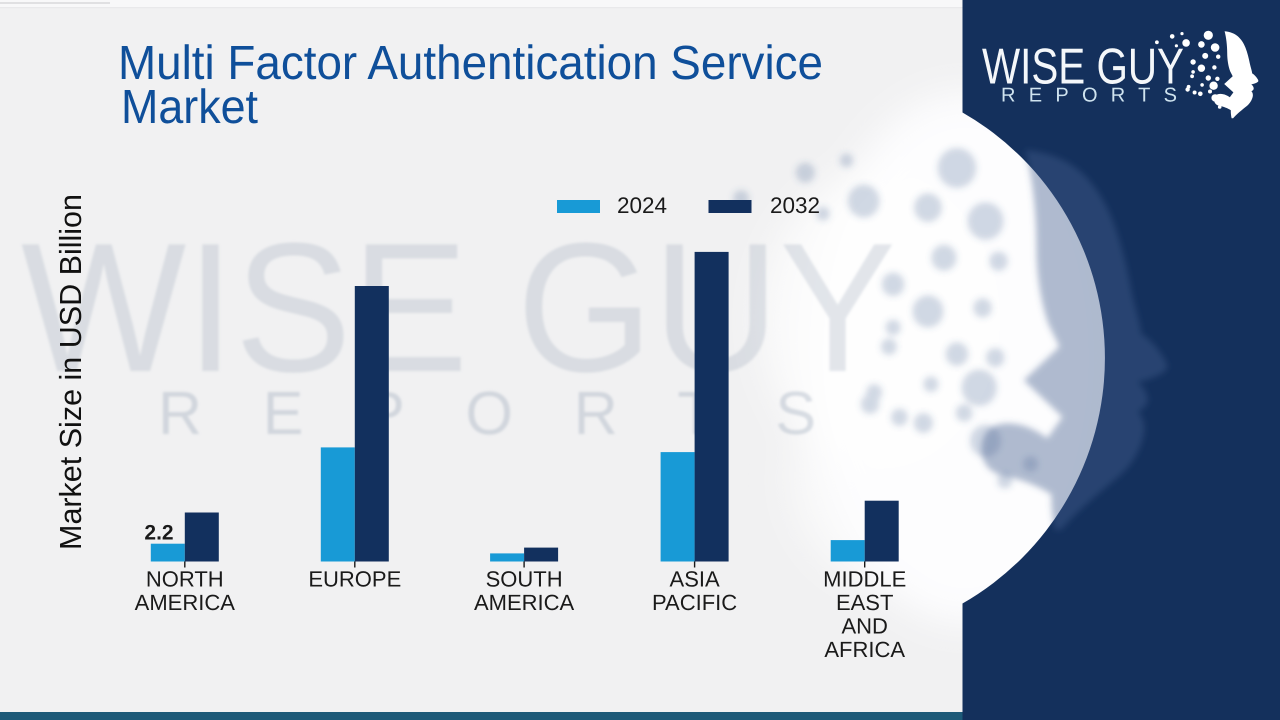 The image size is (1280, 720). What do you see at coordinates (1083, 65) in the screenshot?
I see `svg-text: WISE GUY` at bounding box center [1083, 65].